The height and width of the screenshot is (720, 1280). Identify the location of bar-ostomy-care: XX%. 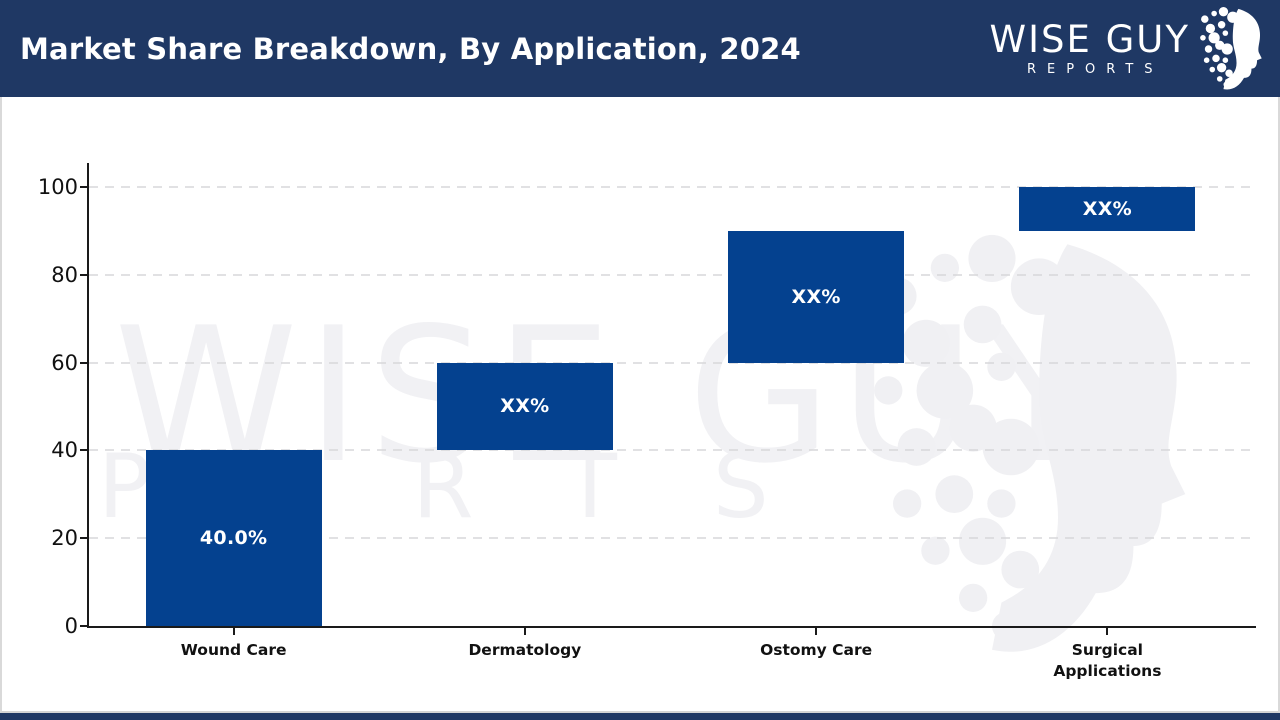
(816, 296).